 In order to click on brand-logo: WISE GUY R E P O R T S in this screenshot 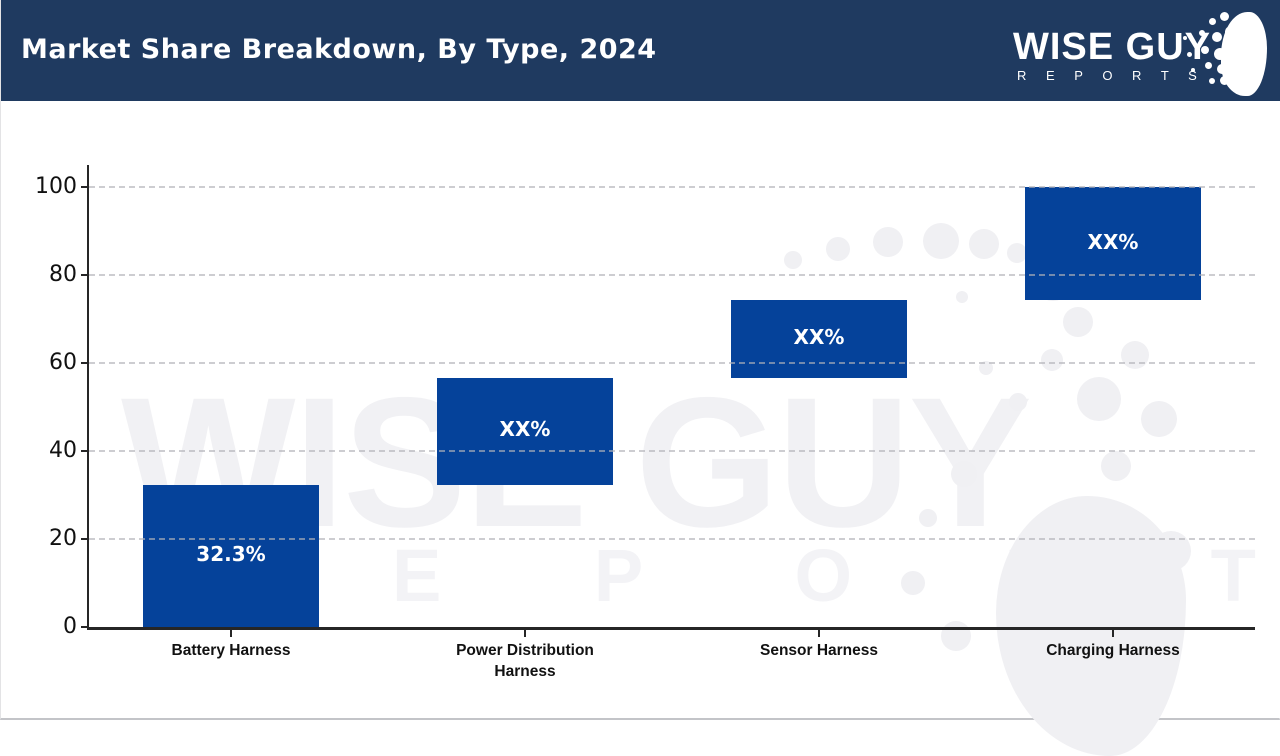, I will do `click(1140, 52)`.